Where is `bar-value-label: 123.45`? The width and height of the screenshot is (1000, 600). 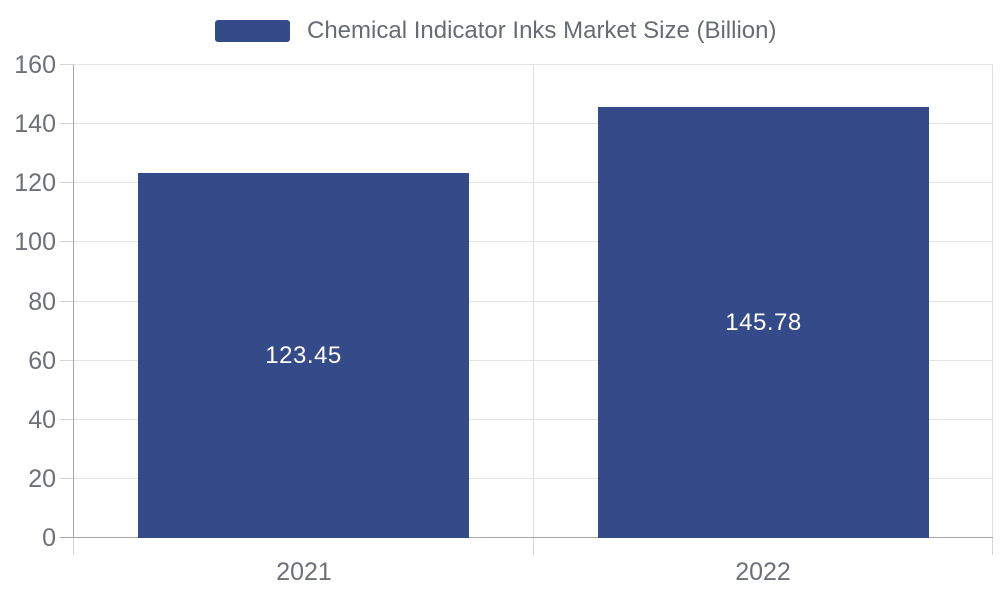
bar-value-label: 123.45 is located at coordinates (303, 355).